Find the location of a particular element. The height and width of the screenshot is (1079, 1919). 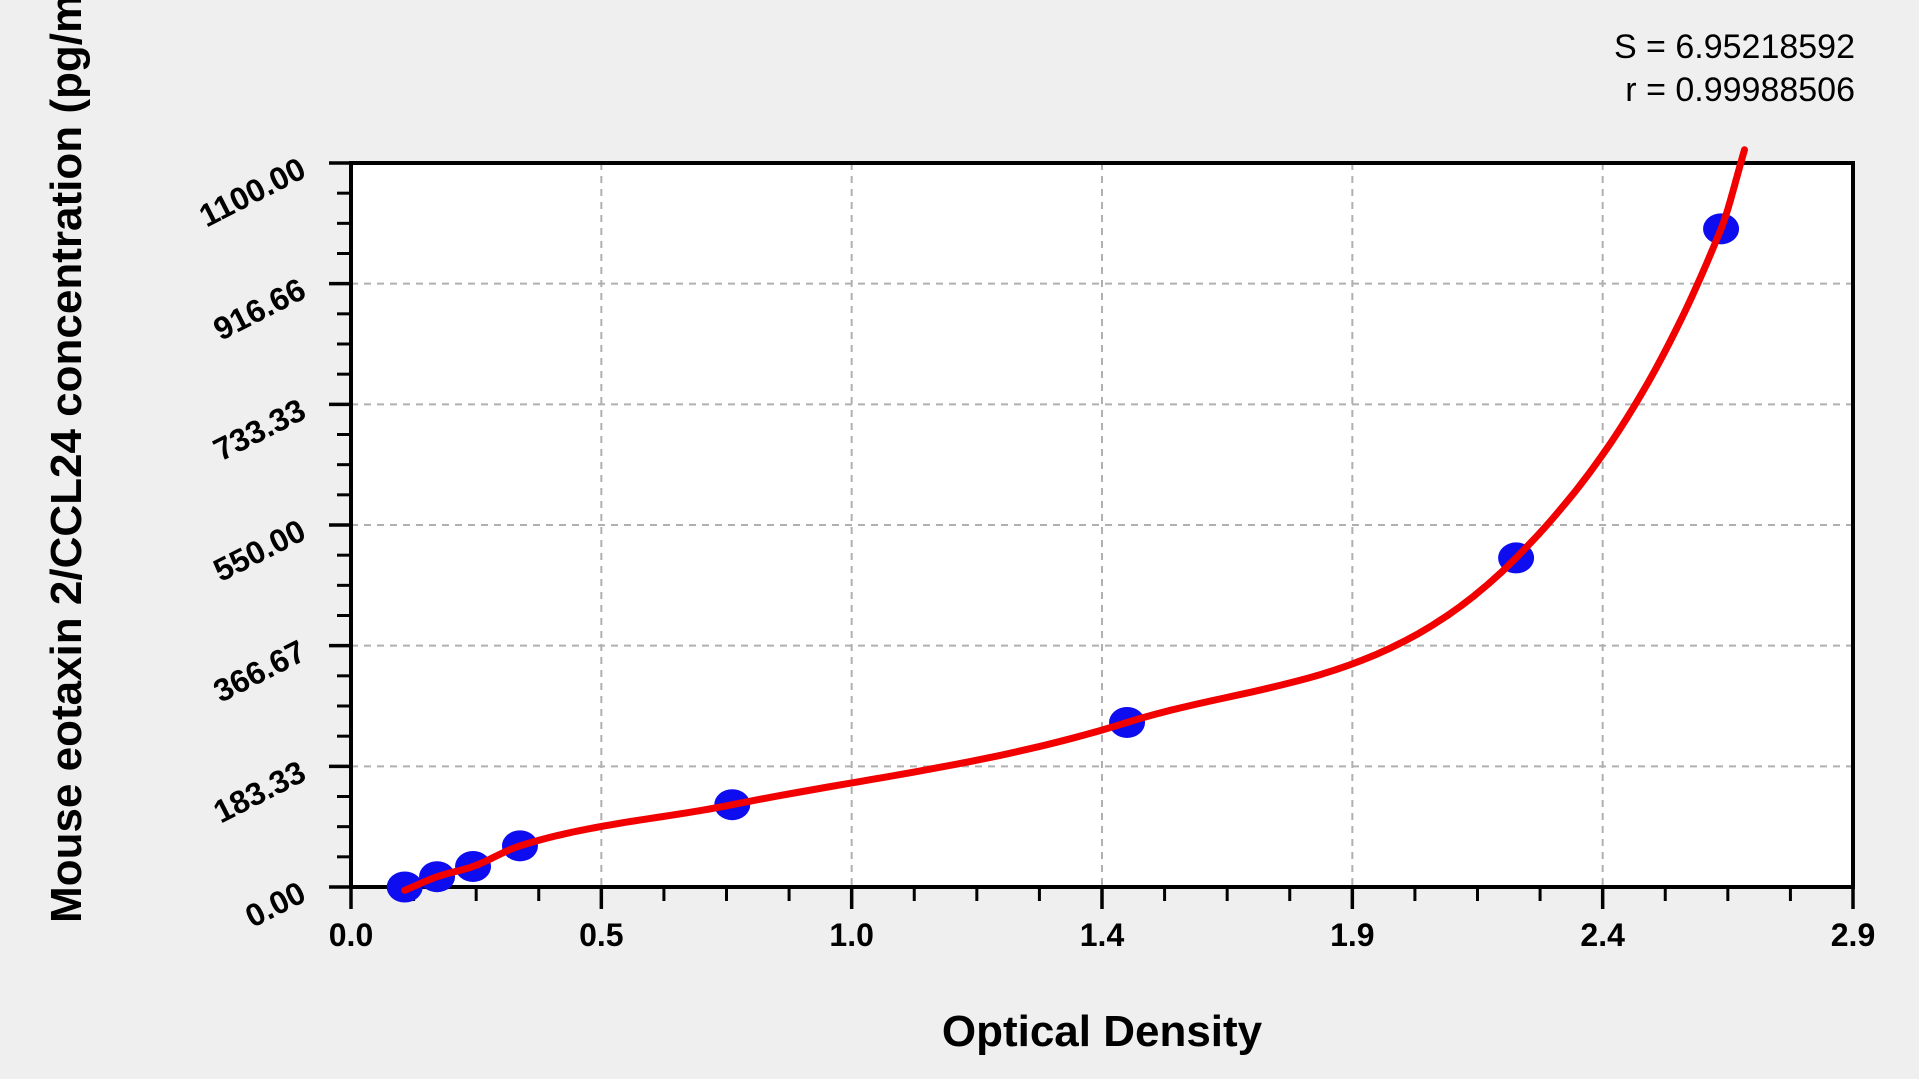

x-tick-label: 0.5 is located at coordinates (601, 935).